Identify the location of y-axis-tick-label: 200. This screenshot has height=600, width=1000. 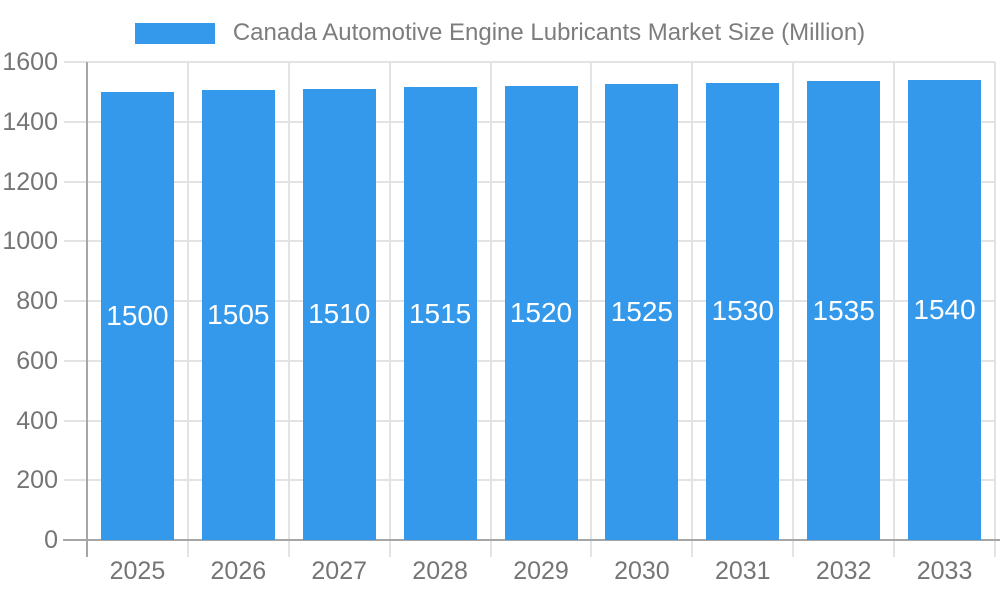
(37, 480).